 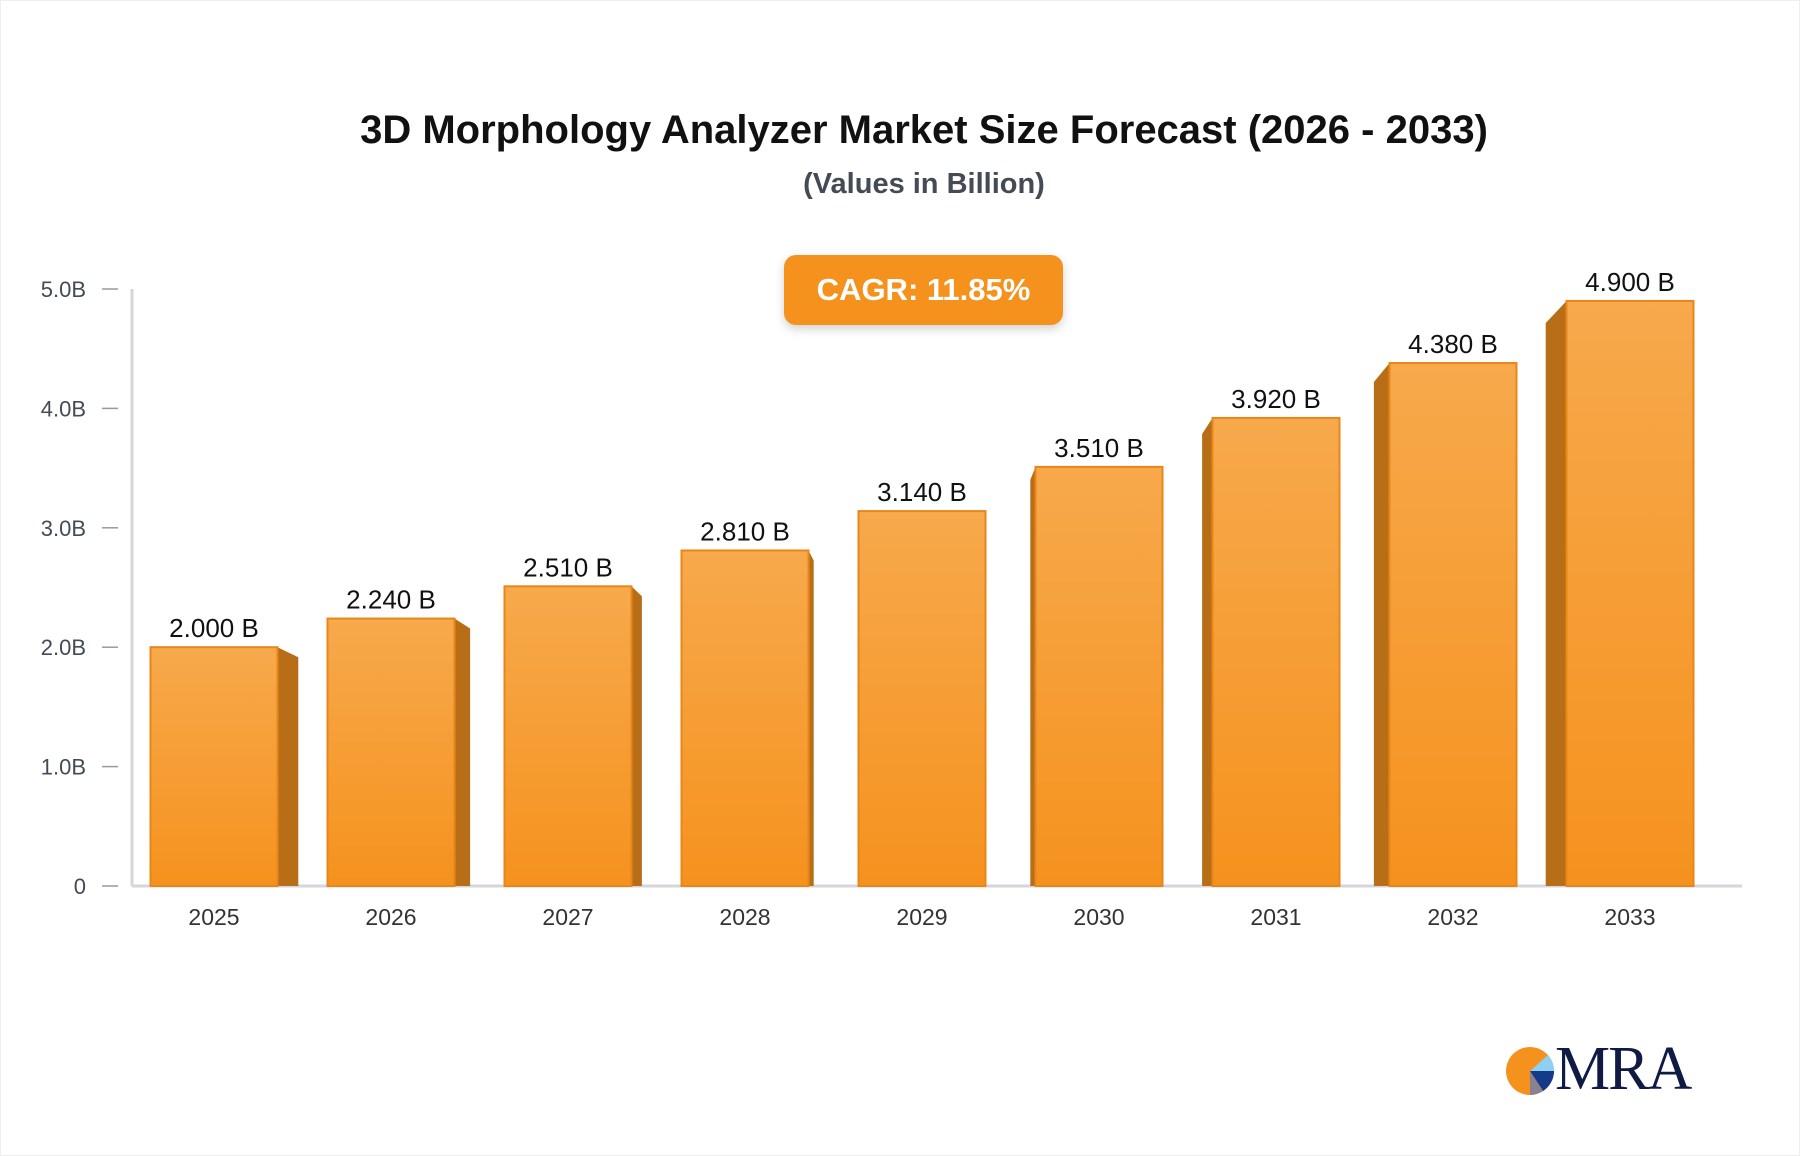 I want to click on bar-2029: 3.140 B, so click(x=922, y=682).